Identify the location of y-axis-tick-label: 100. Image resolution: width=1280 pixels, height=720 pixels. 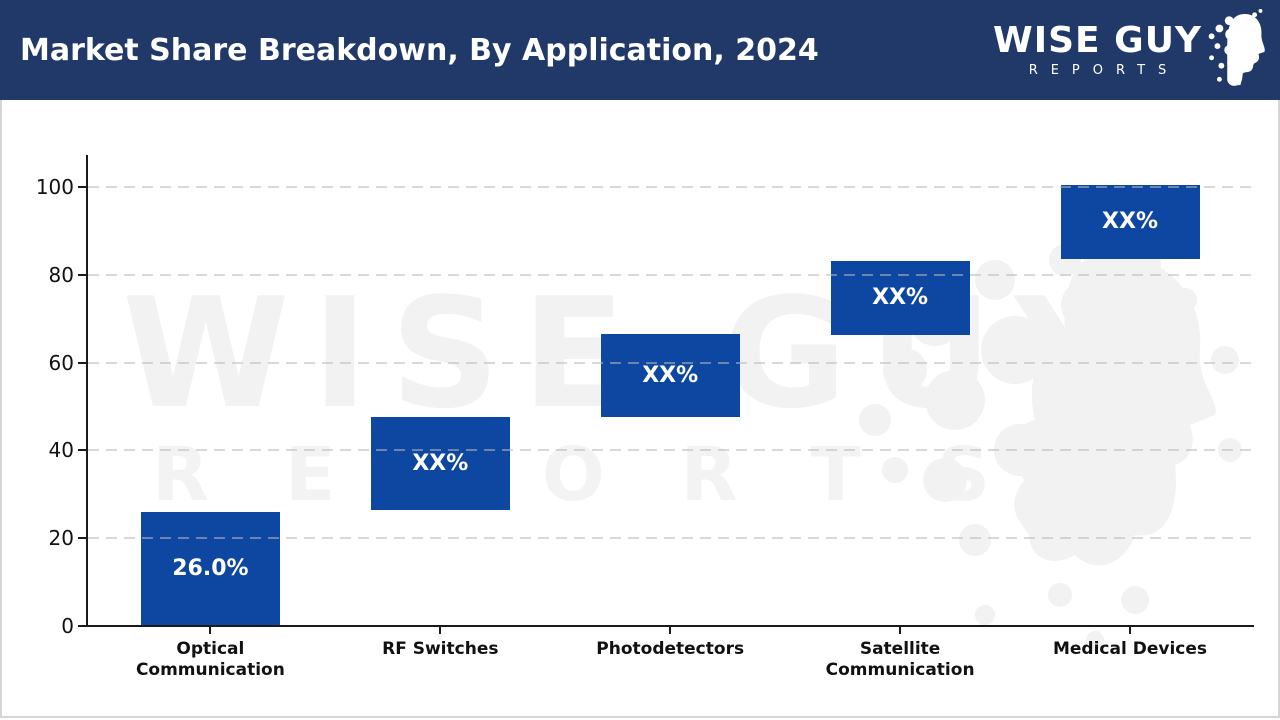
(54, 187).